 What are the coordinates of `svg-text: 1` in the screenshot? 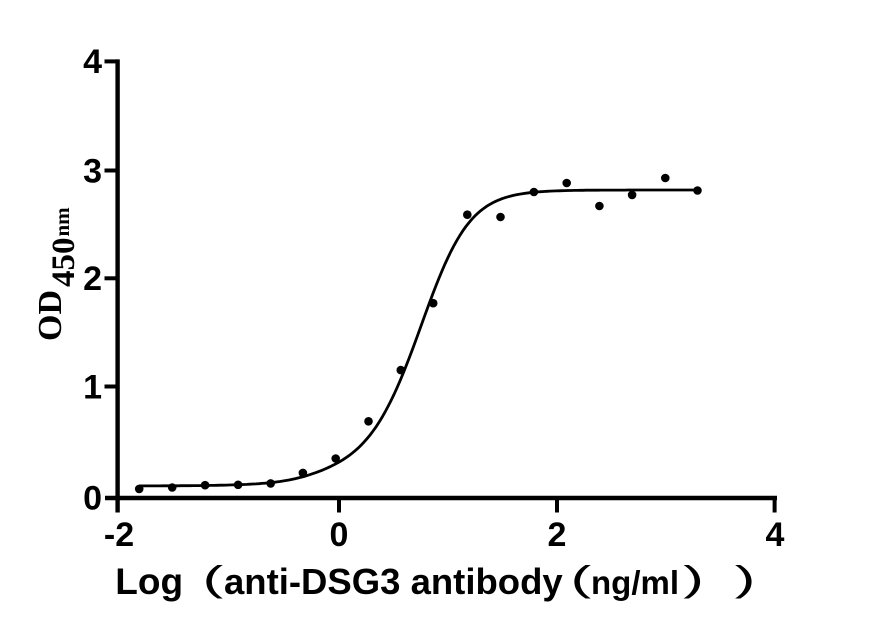 It's located at (92, 387).